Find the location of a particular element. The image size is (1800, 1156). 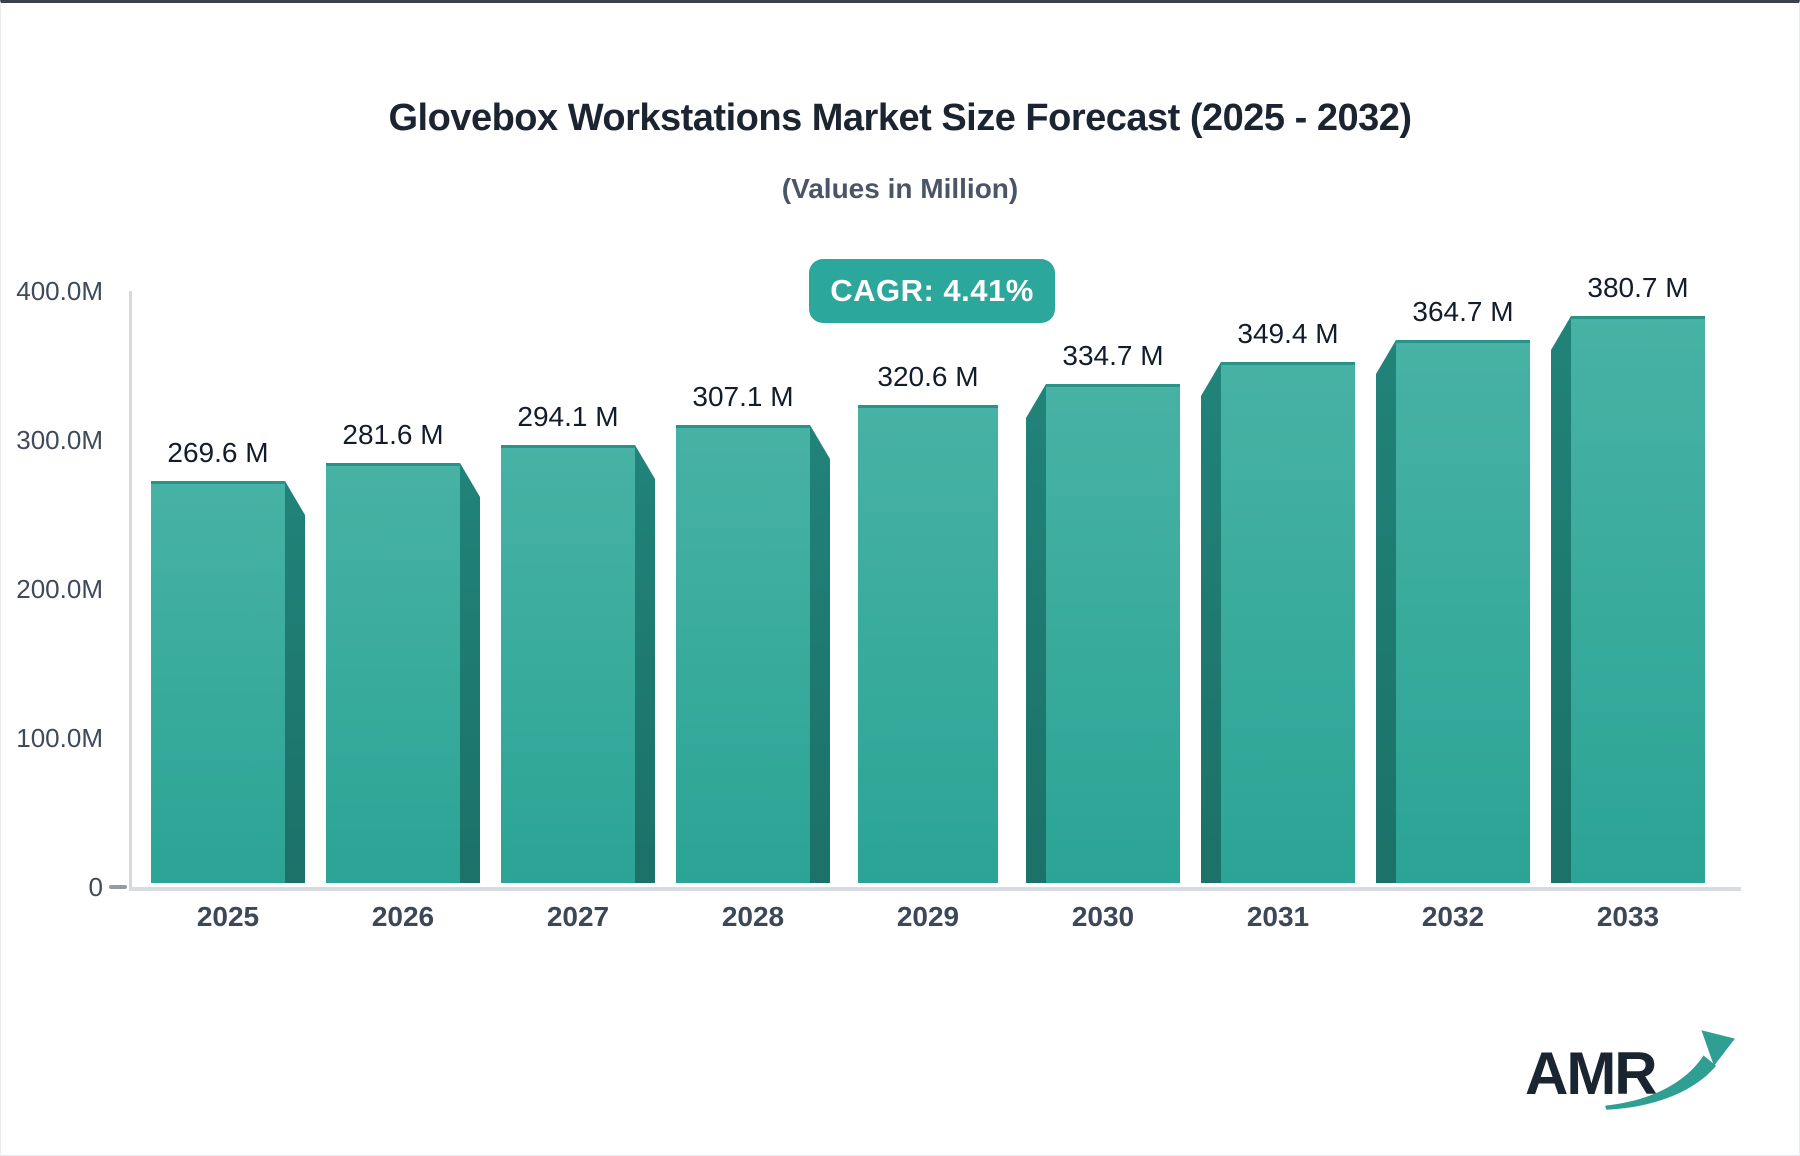

bar-value-label: 269.6 M is located at coordinates (218, 452).